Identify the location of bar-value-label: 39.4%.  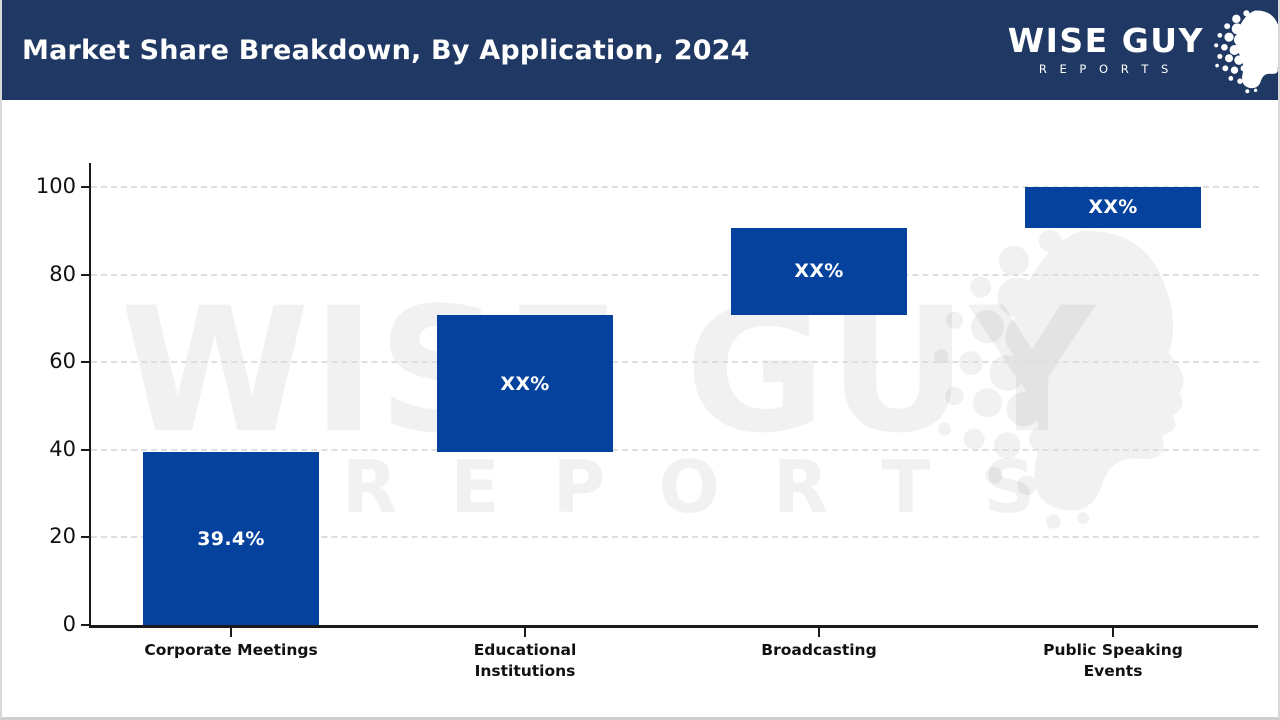
(231, 538).